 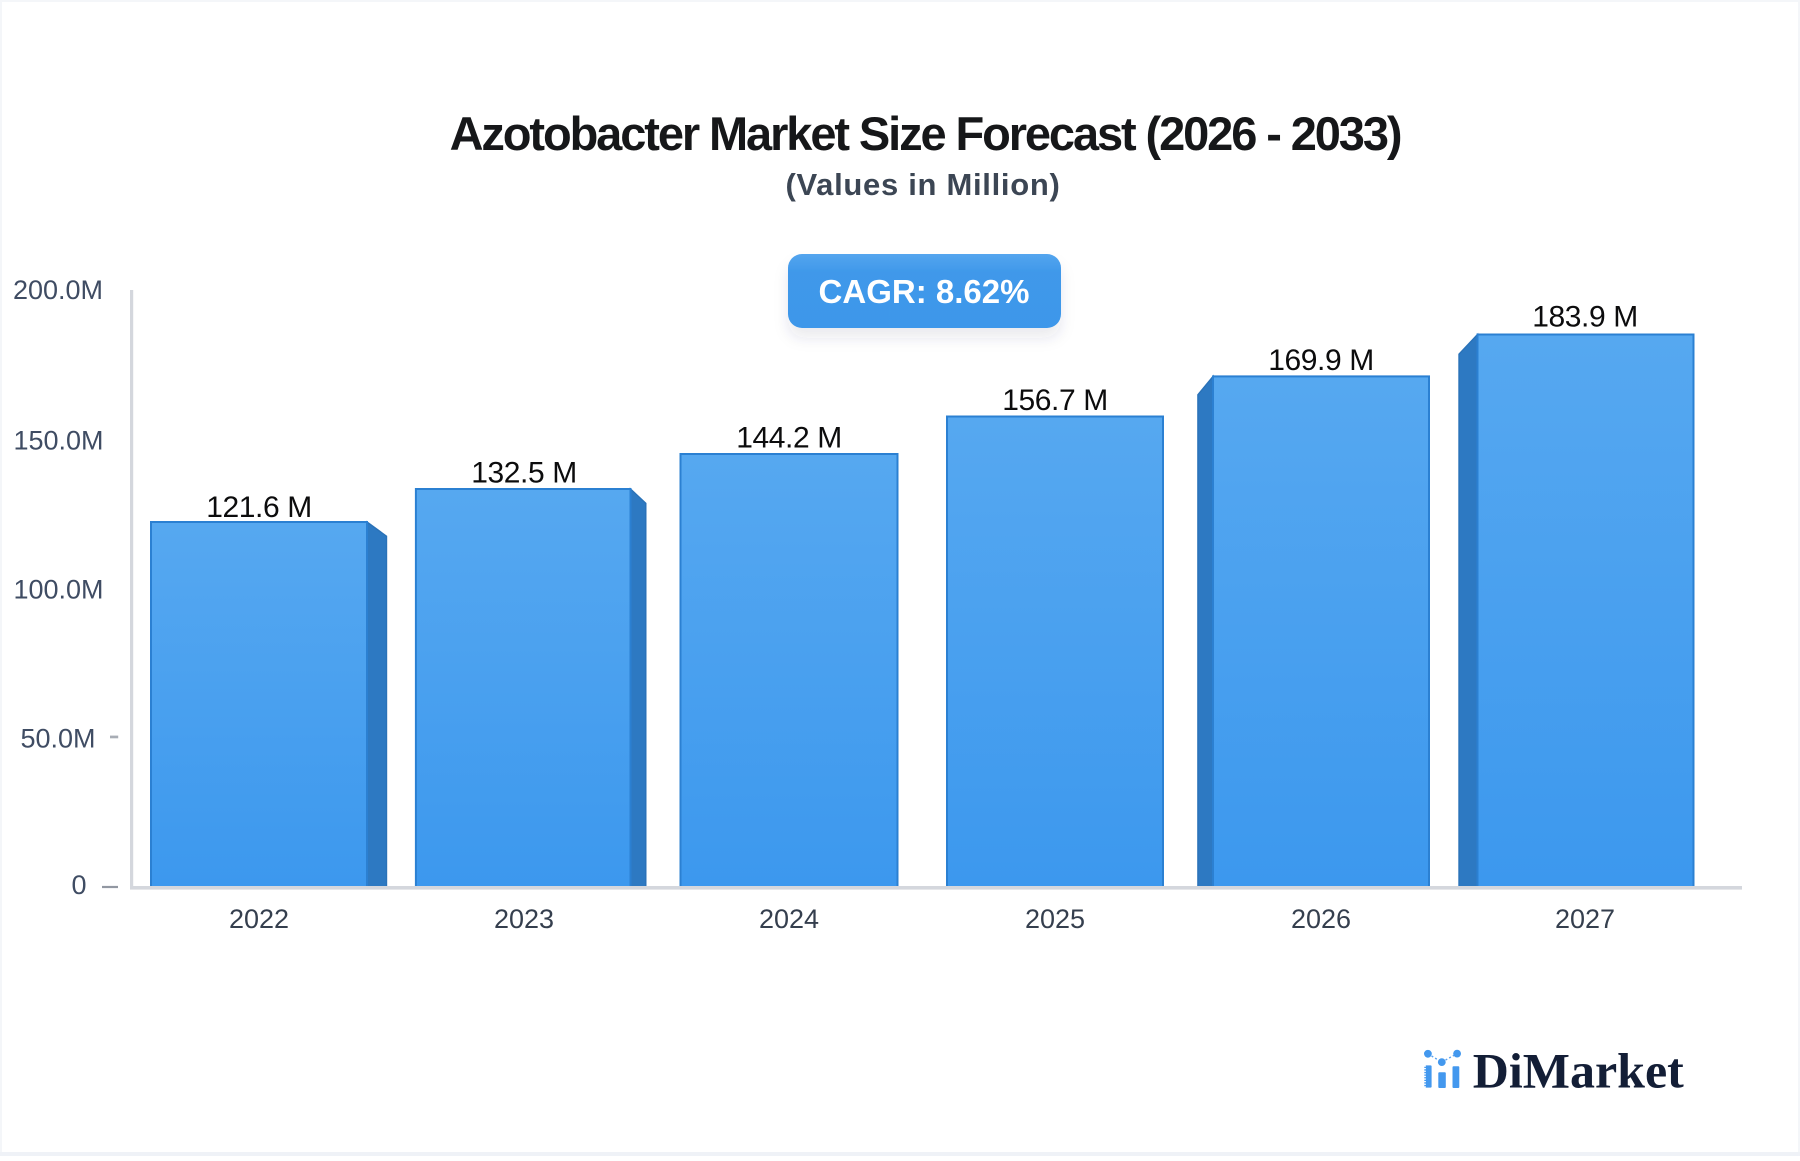 I want to click on svg-text: CAGR: 8.62%, so click(x=924, y=291).